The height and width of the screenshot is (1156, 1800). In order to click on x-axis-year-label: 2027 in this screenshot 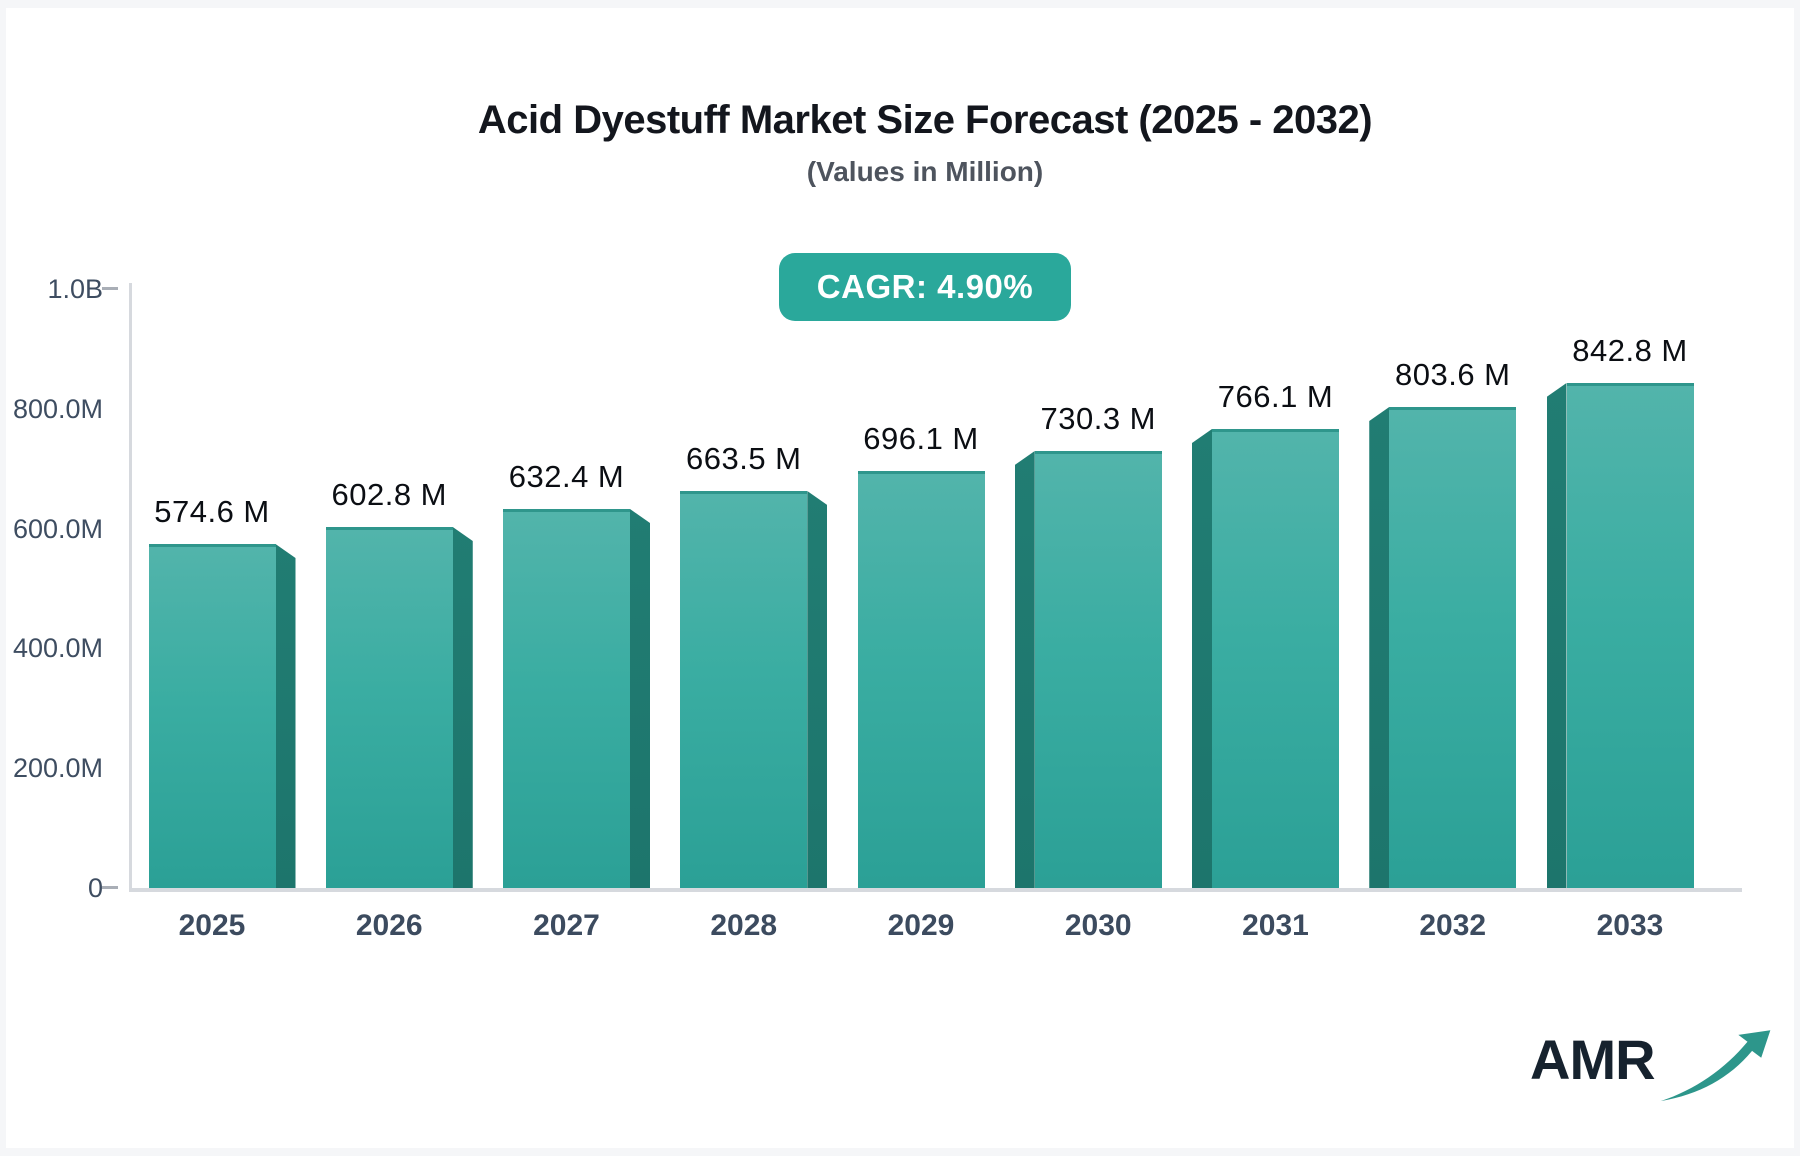, I will do `click(566, 925)`.